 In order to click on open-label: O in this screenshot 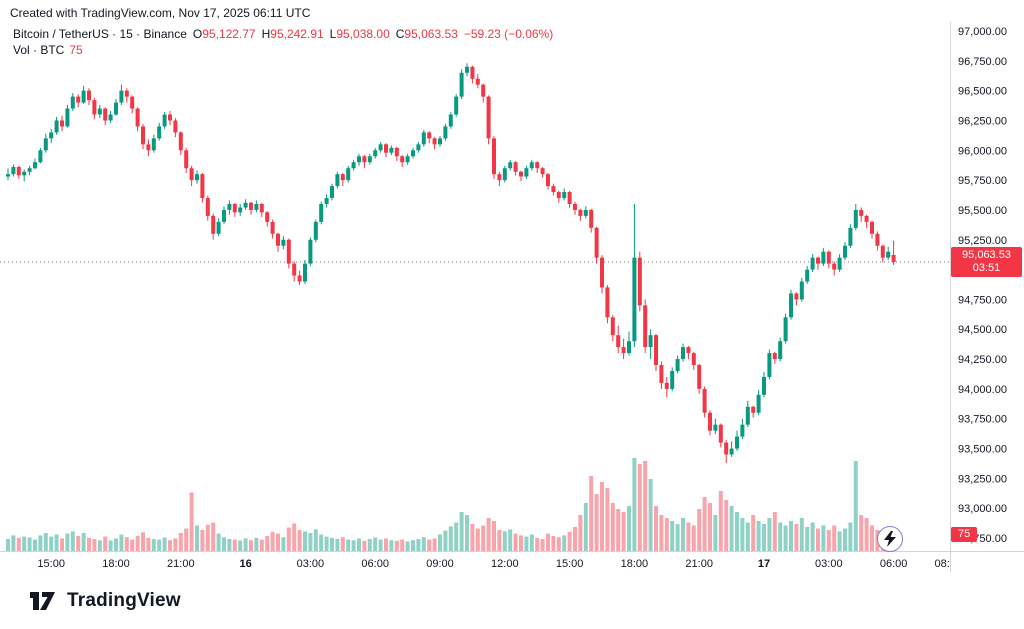, I will do `click(197, 34)`.